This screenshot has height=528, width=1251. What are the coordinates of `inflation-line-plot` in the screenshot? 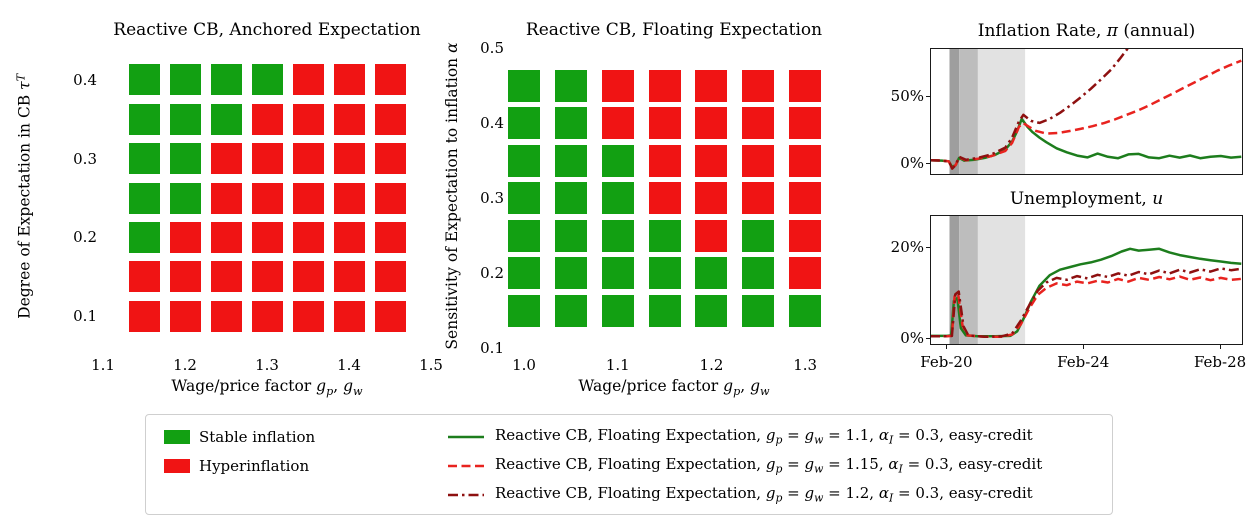 It's located at (1086, 111).